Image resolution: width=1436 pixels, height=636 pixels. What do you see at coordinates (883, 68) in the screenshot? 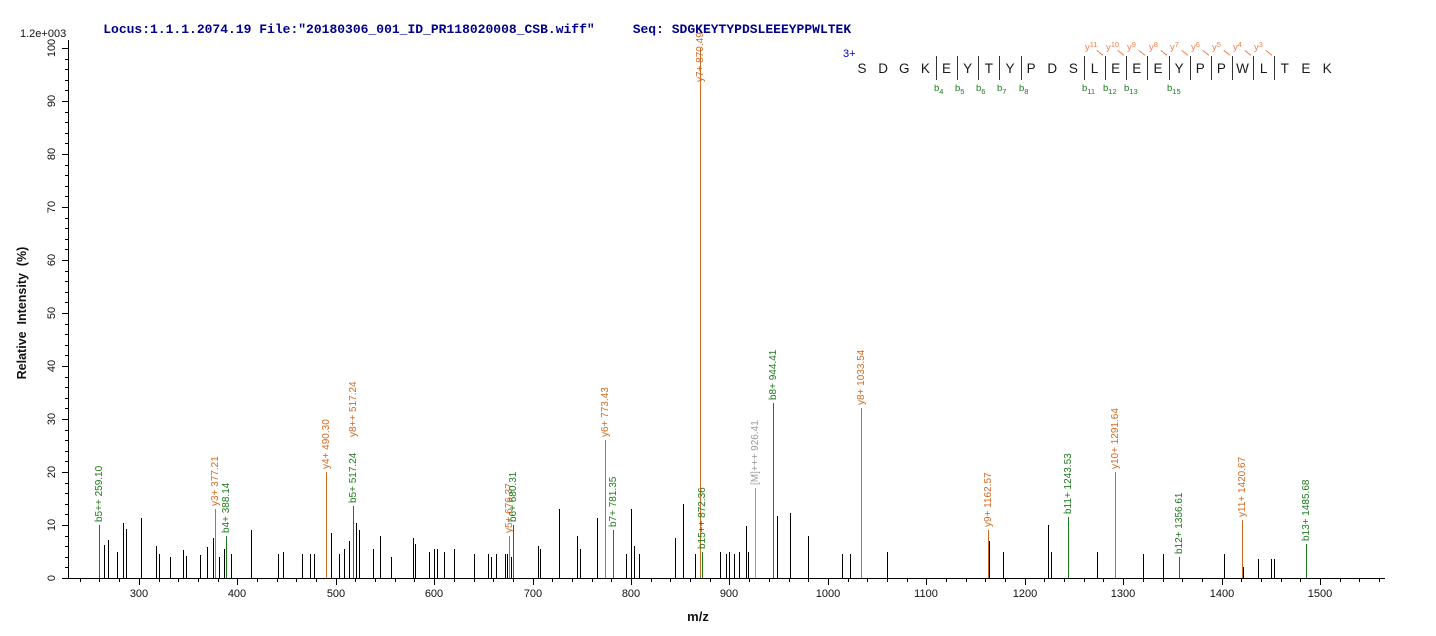
I see `annotation-residue: D` at bounding box center [883, 68].